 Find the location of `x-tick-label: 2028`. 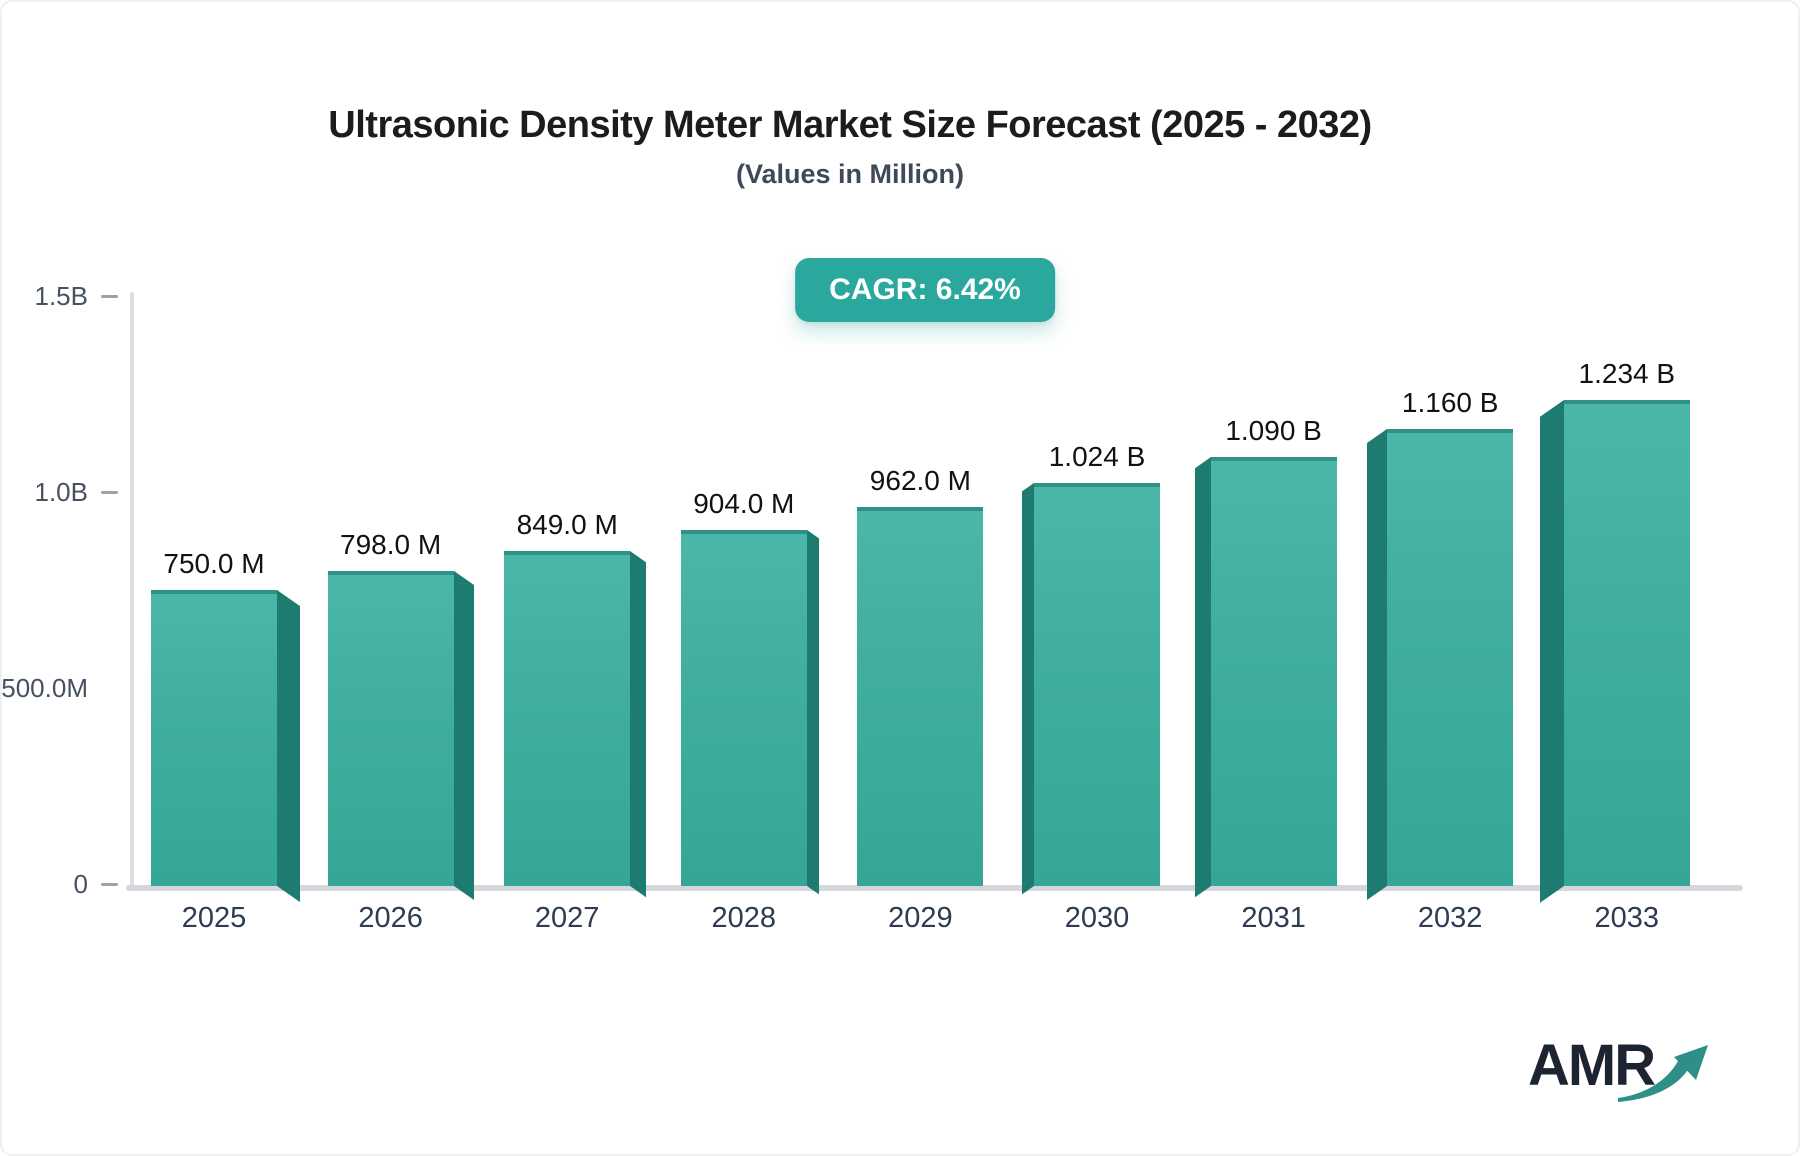

x-tick-label: 2028 is located at coordinates (744, 918).